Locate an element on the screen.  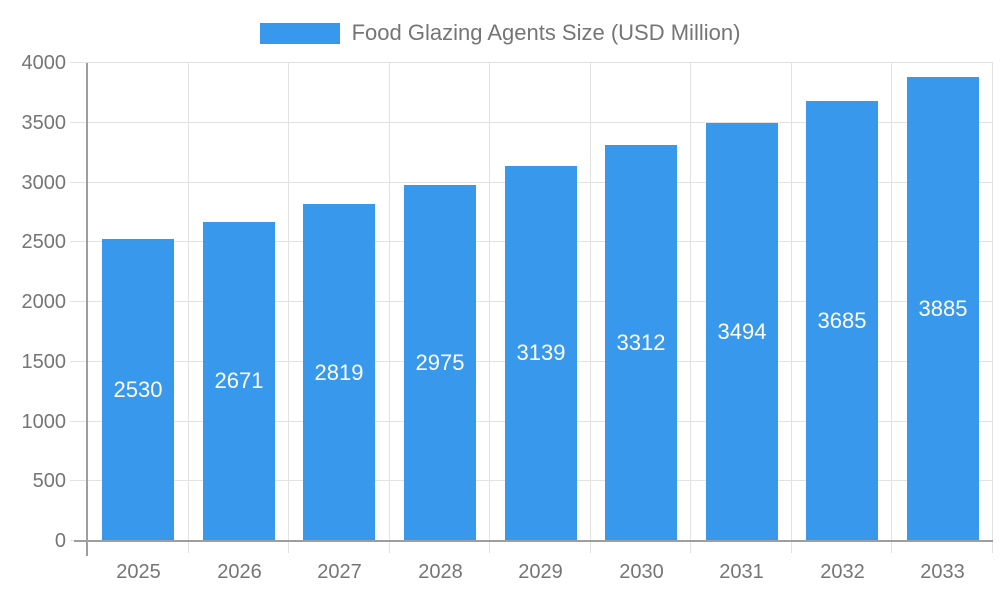
y-axis-line is located at coordinates (87, 309).